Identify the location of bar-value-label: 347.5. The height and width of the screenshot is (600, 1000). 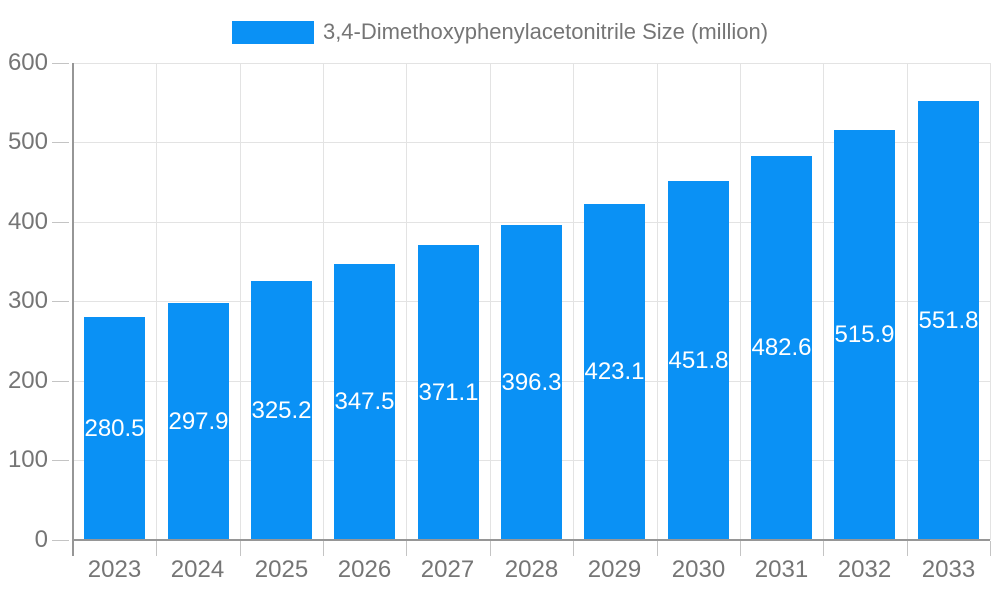
(364, 401).